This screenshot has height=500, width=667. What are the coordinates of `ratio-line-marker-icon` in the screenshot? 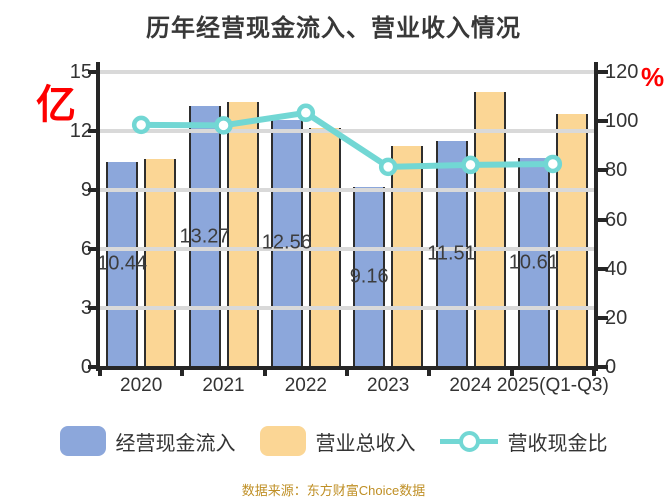 It's located at (469, 441).